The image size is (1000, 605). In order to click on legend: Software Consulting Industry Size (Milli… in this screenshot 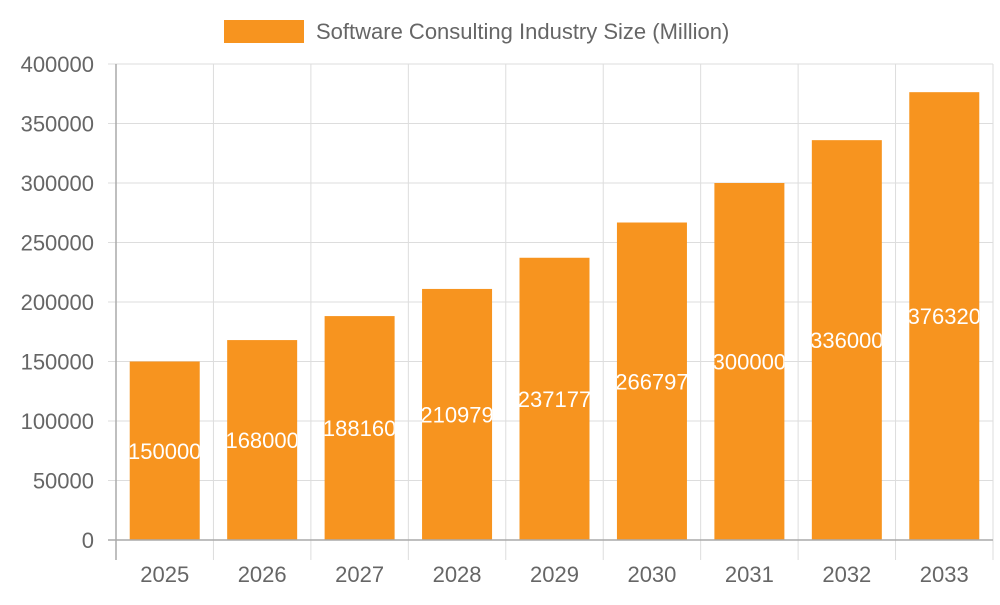, I will do `click(476, 31)`.